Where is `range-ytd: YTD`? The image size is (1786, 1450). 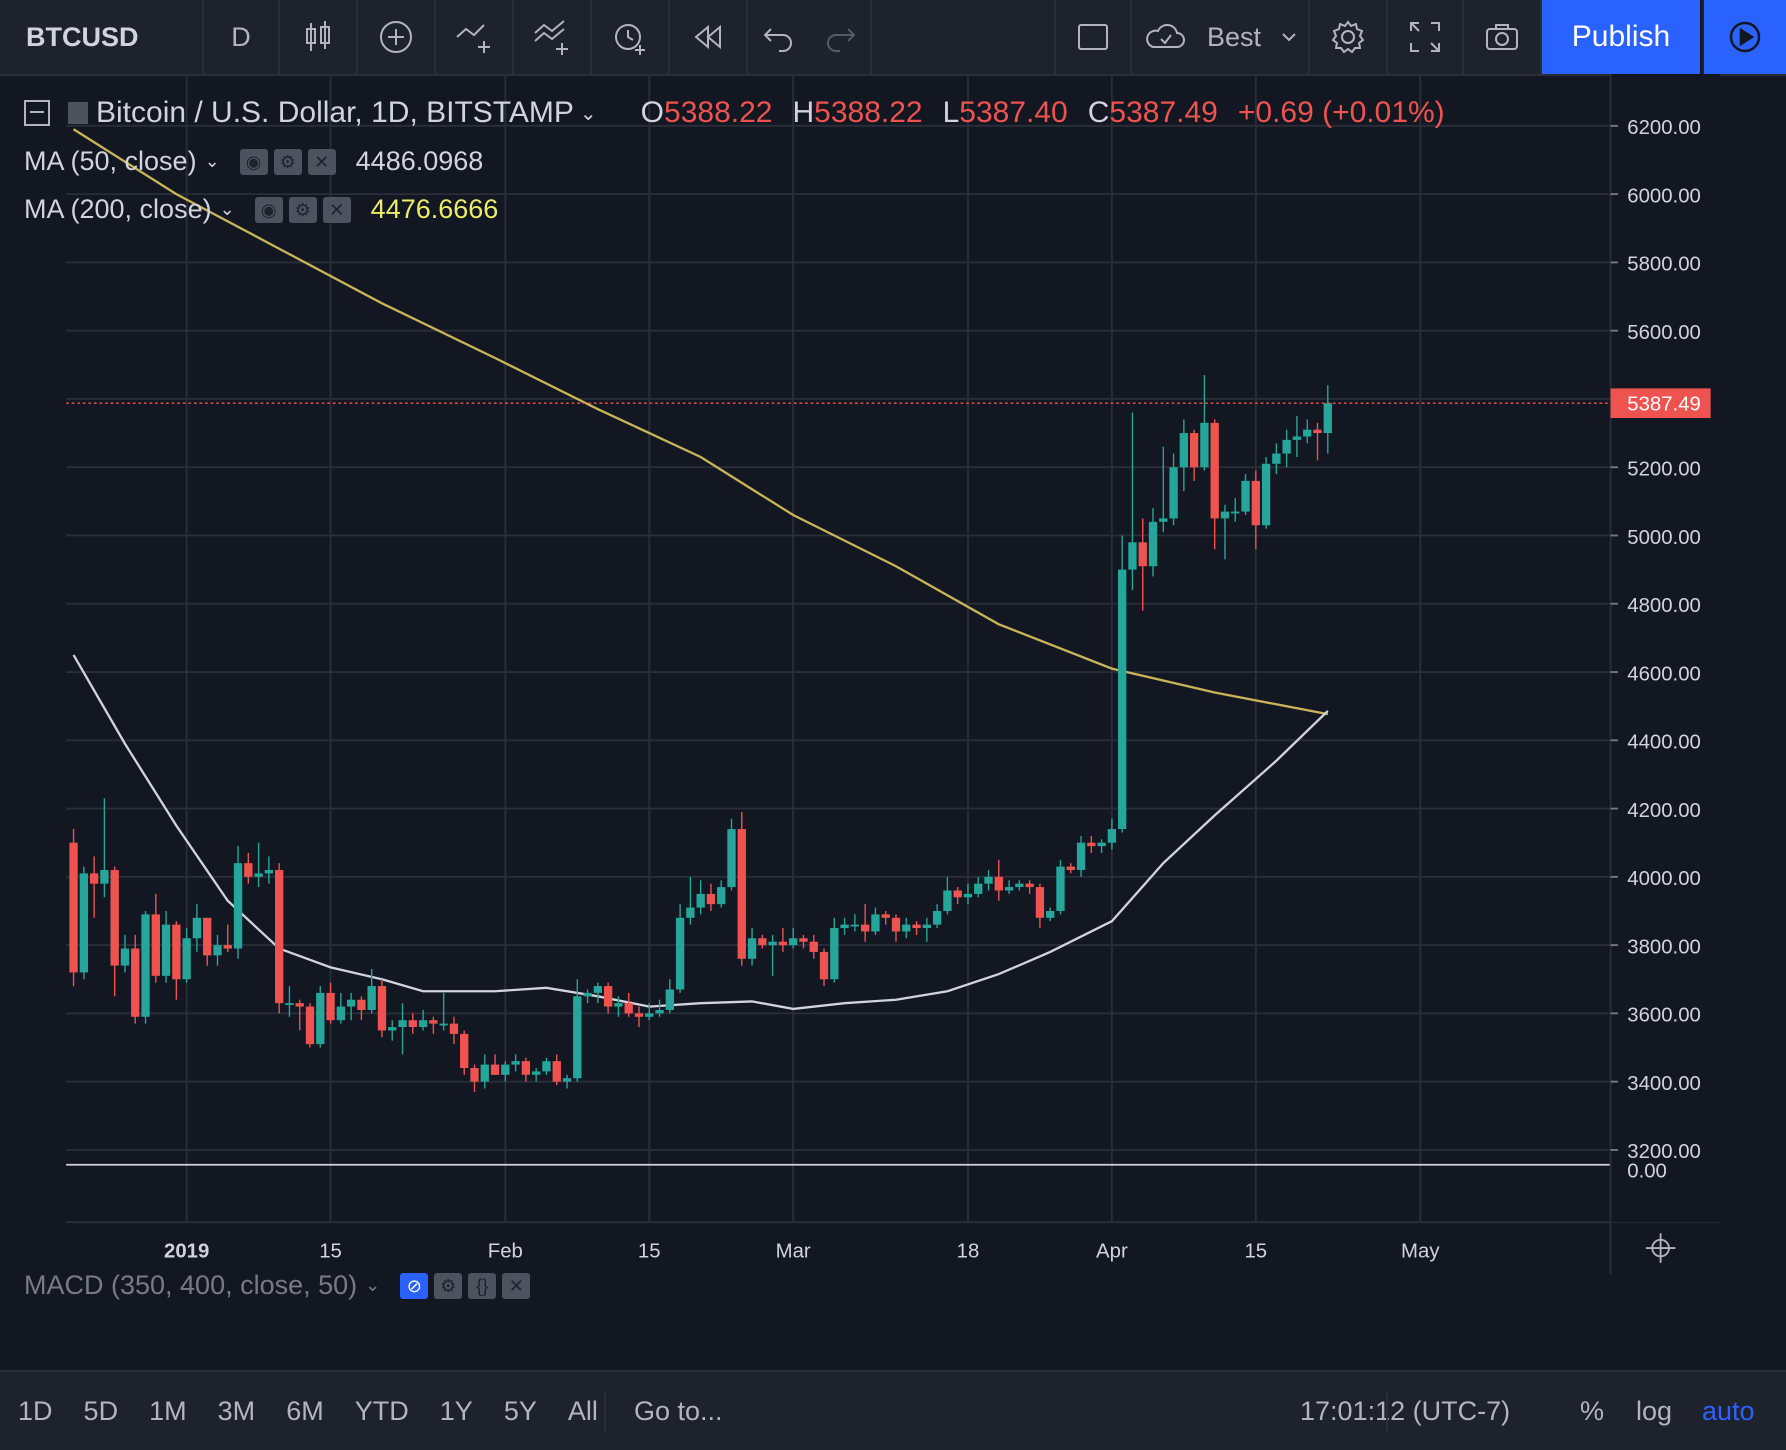
range-ytd: YTD is located at coordinates (381, 1410).